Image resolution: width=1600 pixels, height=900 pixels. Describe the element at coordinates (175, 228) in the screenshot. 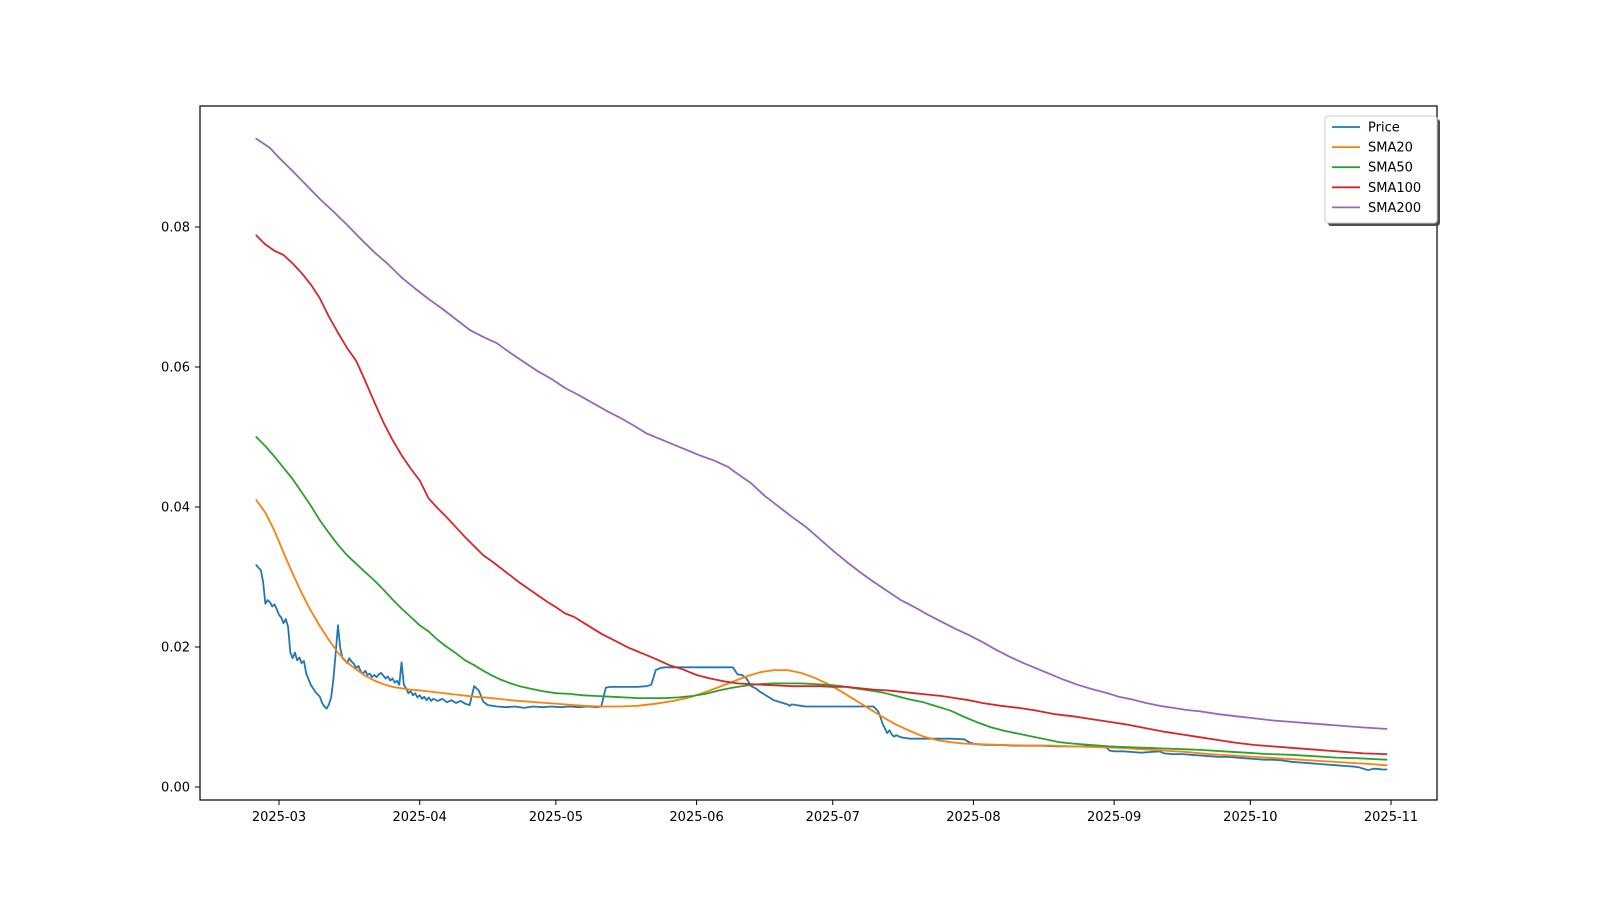

I see `y-axis-tick-label: 0.08` at that location.